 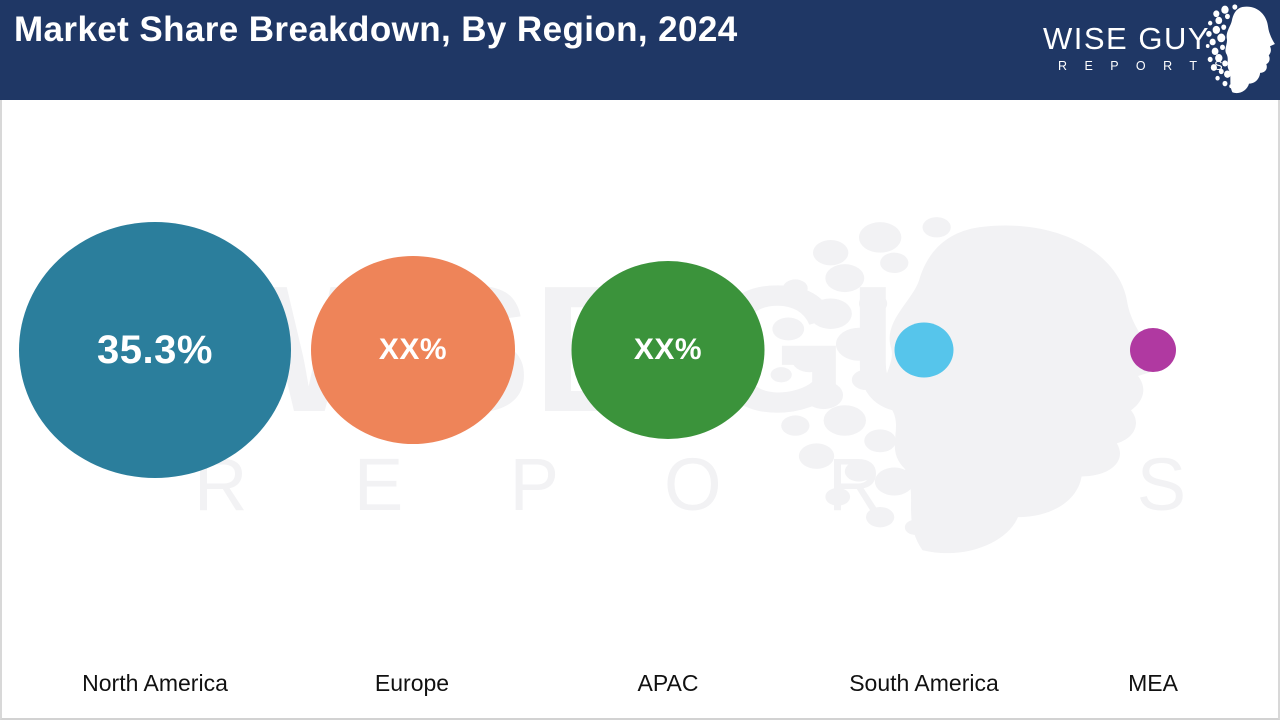 I want to click on bubble-value-label: 35.3%, so click(x=155, y=349).